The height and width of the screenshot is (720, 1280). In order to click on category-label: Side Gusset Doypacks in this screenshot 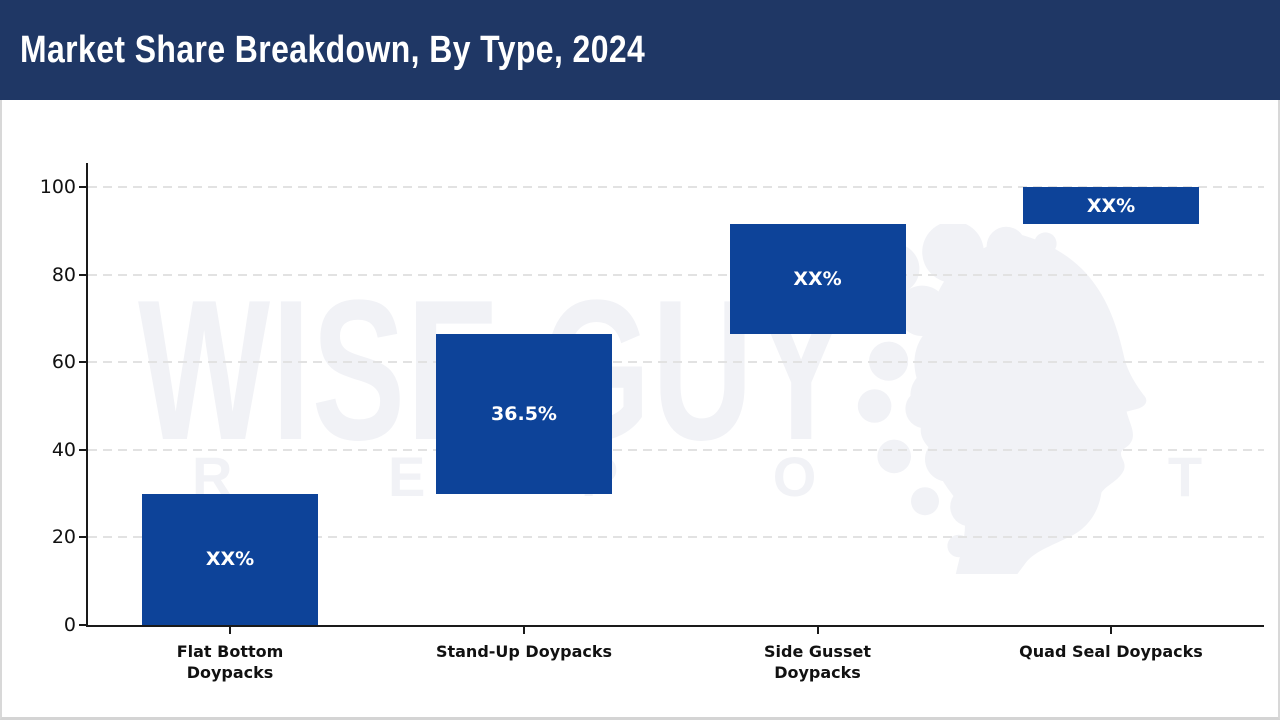, I will do `click(817, 662)`.